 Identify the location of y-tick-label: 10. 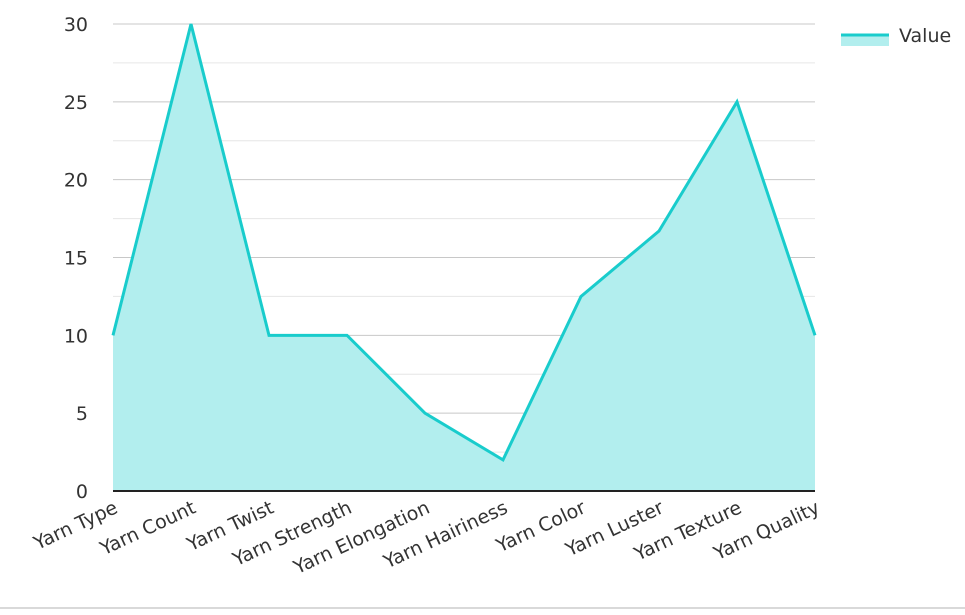
(76, 336).